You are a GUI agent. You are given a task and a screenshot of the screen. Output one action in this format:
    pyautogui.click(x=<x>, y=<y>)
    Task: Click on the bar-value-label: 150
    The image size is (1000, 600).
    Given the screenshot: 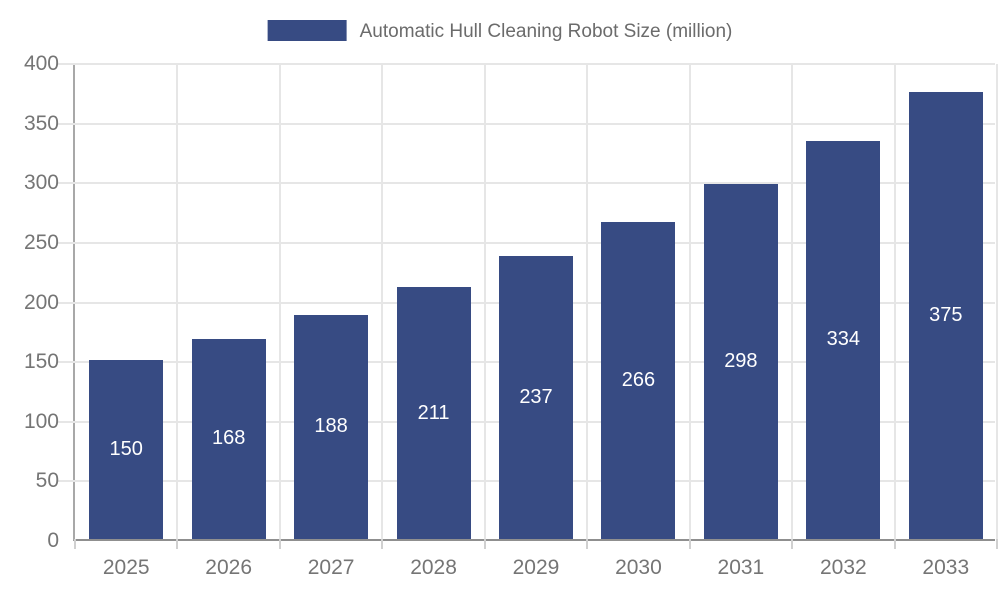 What is the action you would take?
    pyautogui.click(x=126, y=449)
    